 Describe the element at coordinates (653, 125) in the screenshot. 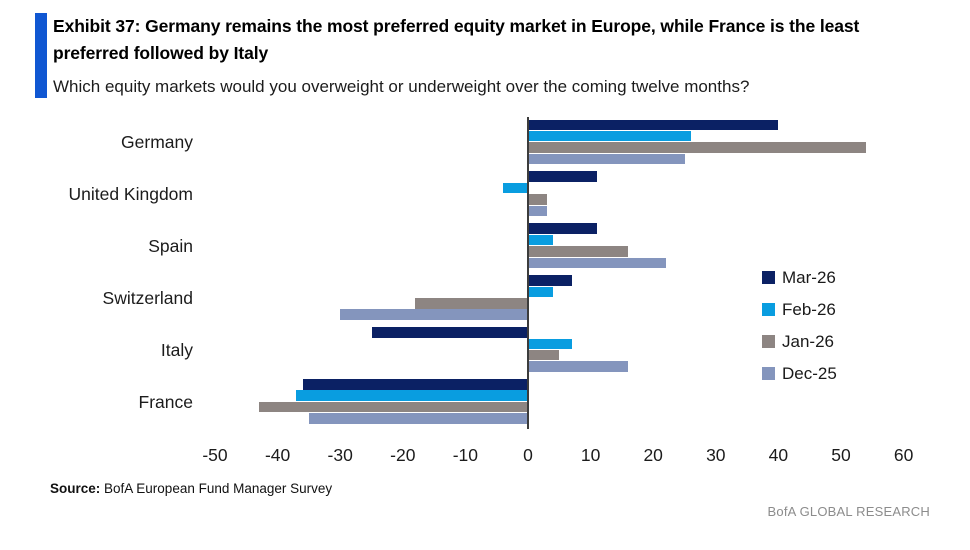

I see `bar-mar-26-germany` at that location.